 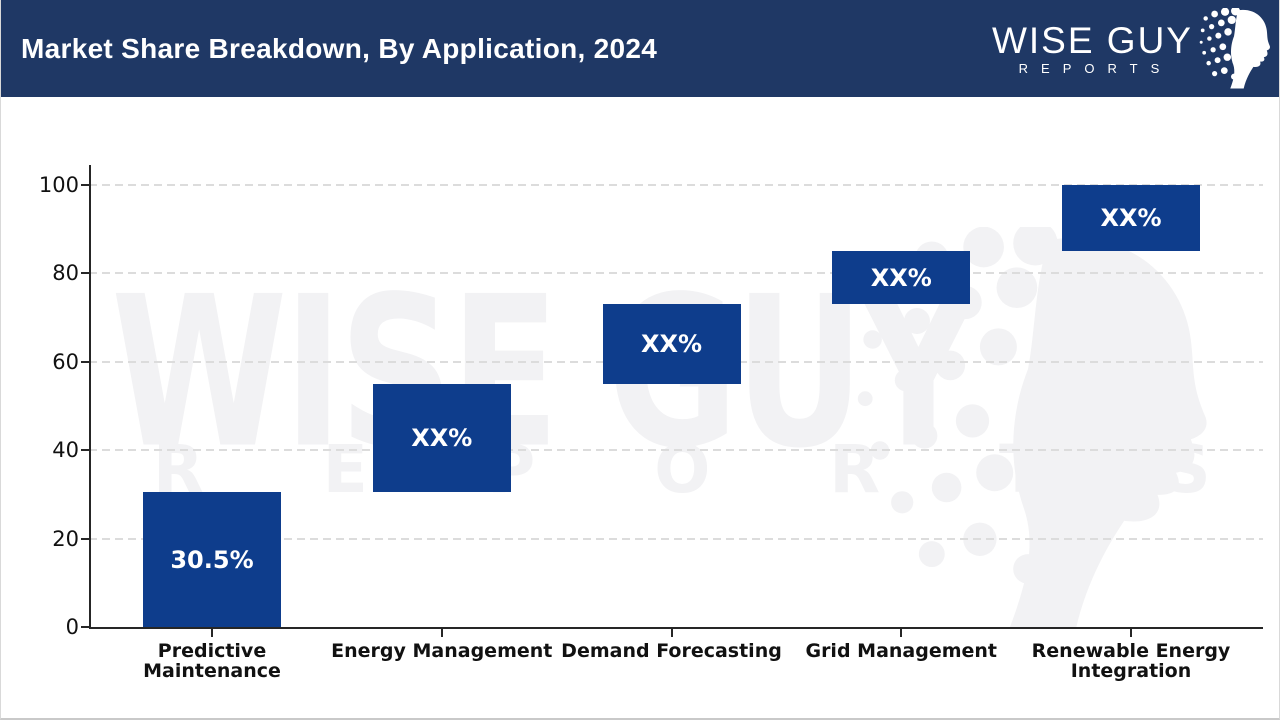 What do you see at coordinates (58, 185) in the screenshot?
I see `y-tick-label: 100` at bounding box center [58, 185].